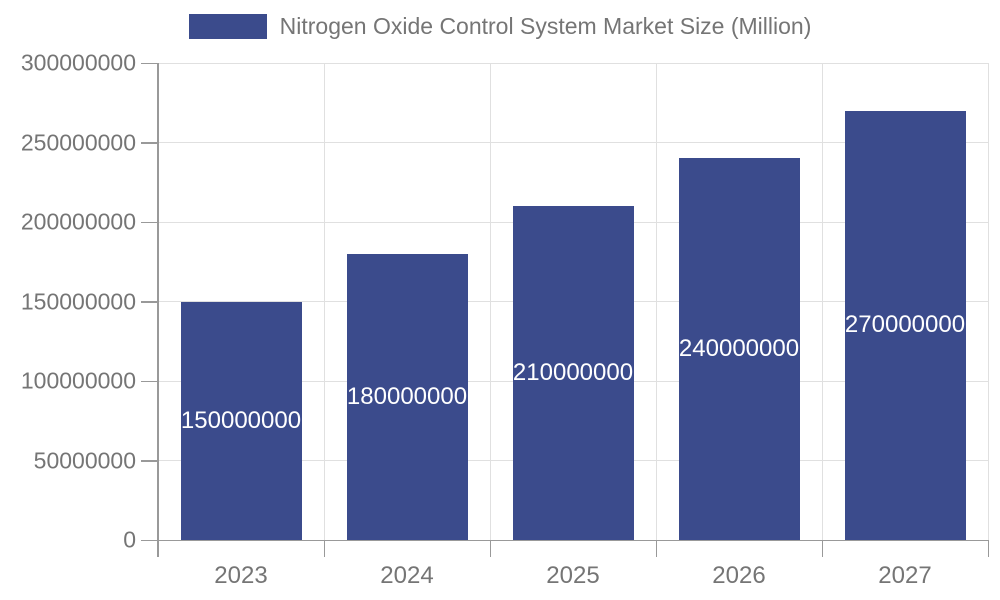  I want to click on bar-value-label: 180000000, so click(407, 396).